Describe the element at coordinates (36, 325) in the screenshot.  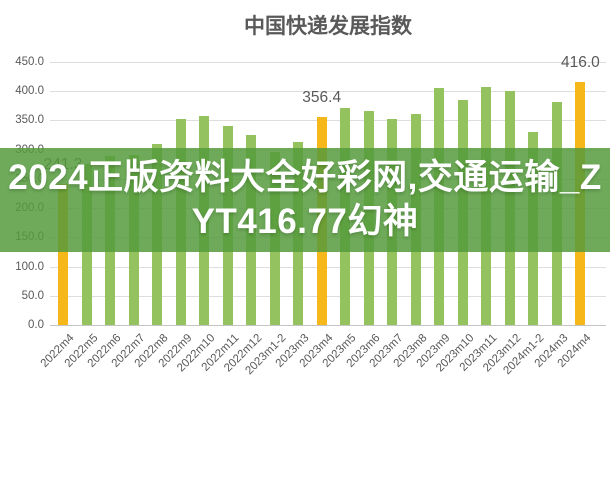
I see `y-axis-tick-label: 0.0` at that location.